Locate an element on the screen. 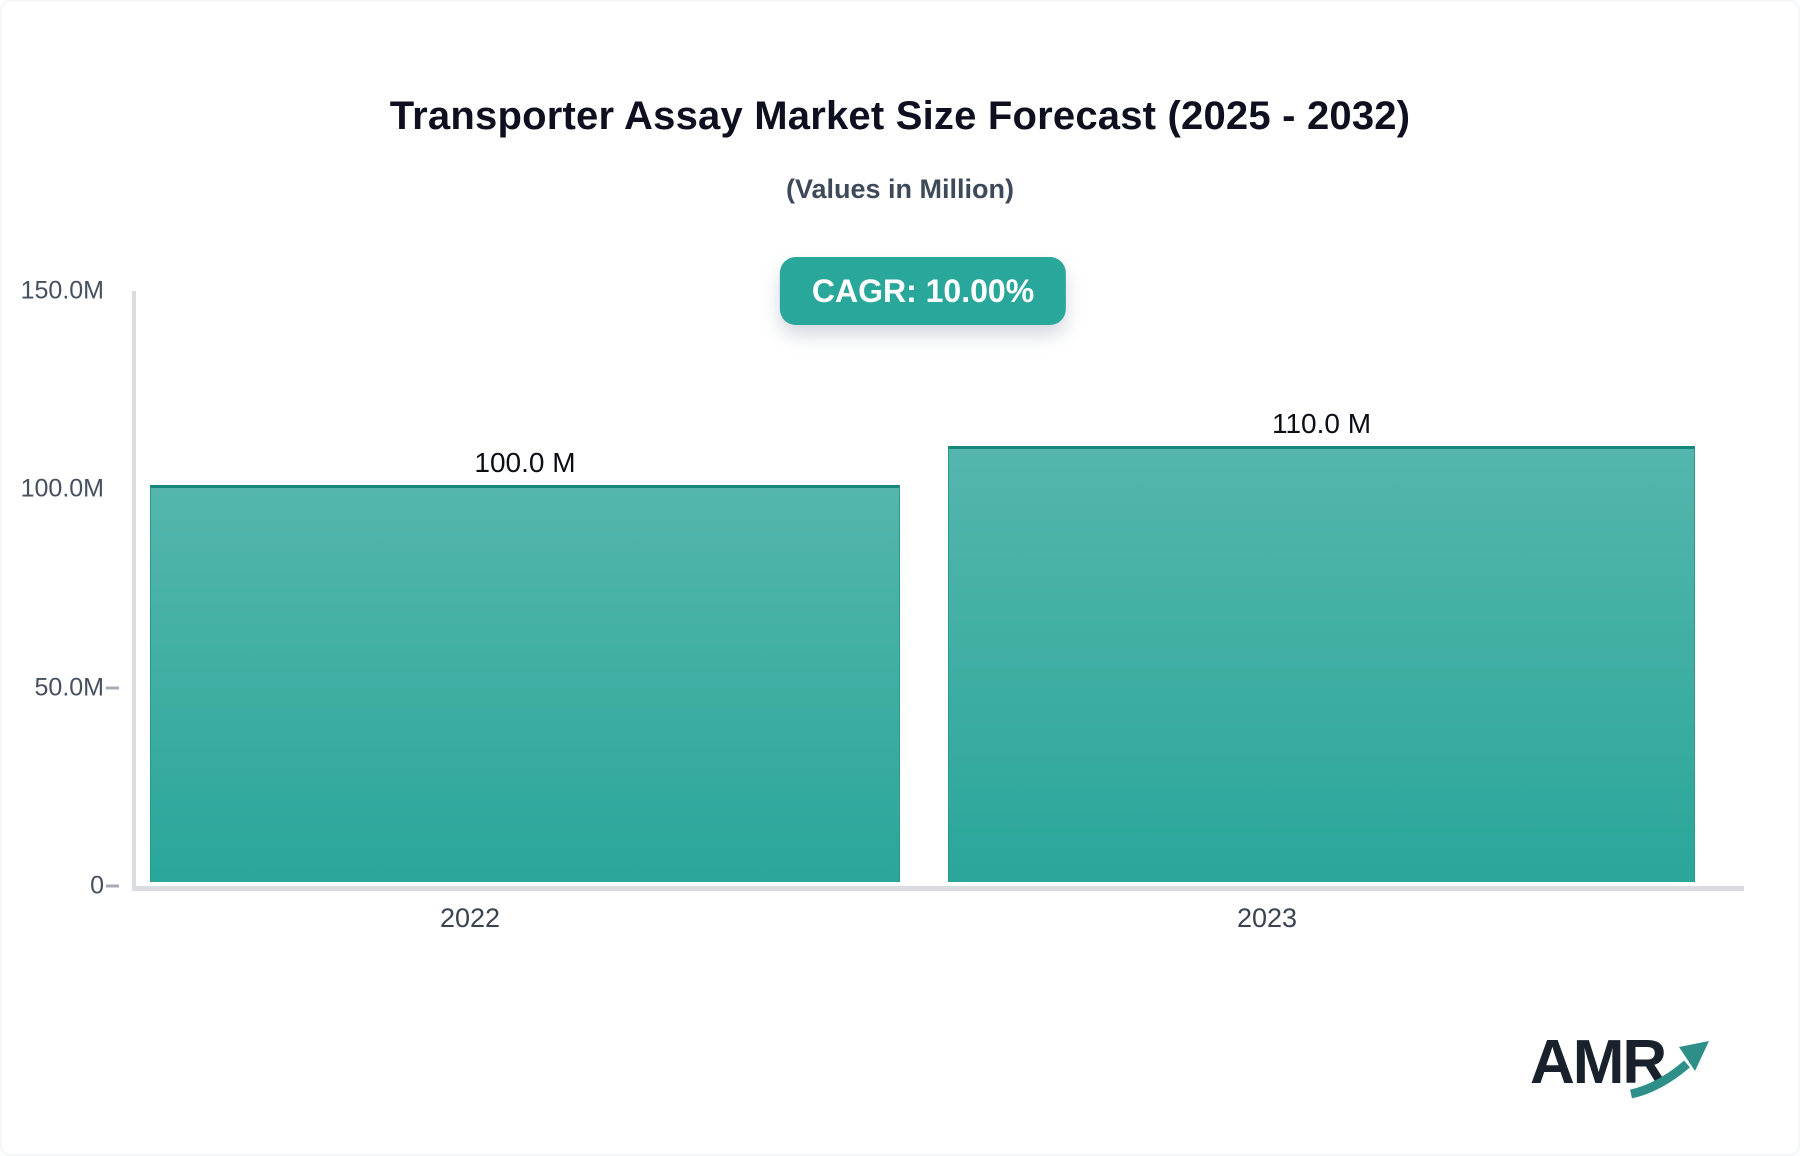  y-axis-tick-label: 50.0M is located at coordinates (69, 687).